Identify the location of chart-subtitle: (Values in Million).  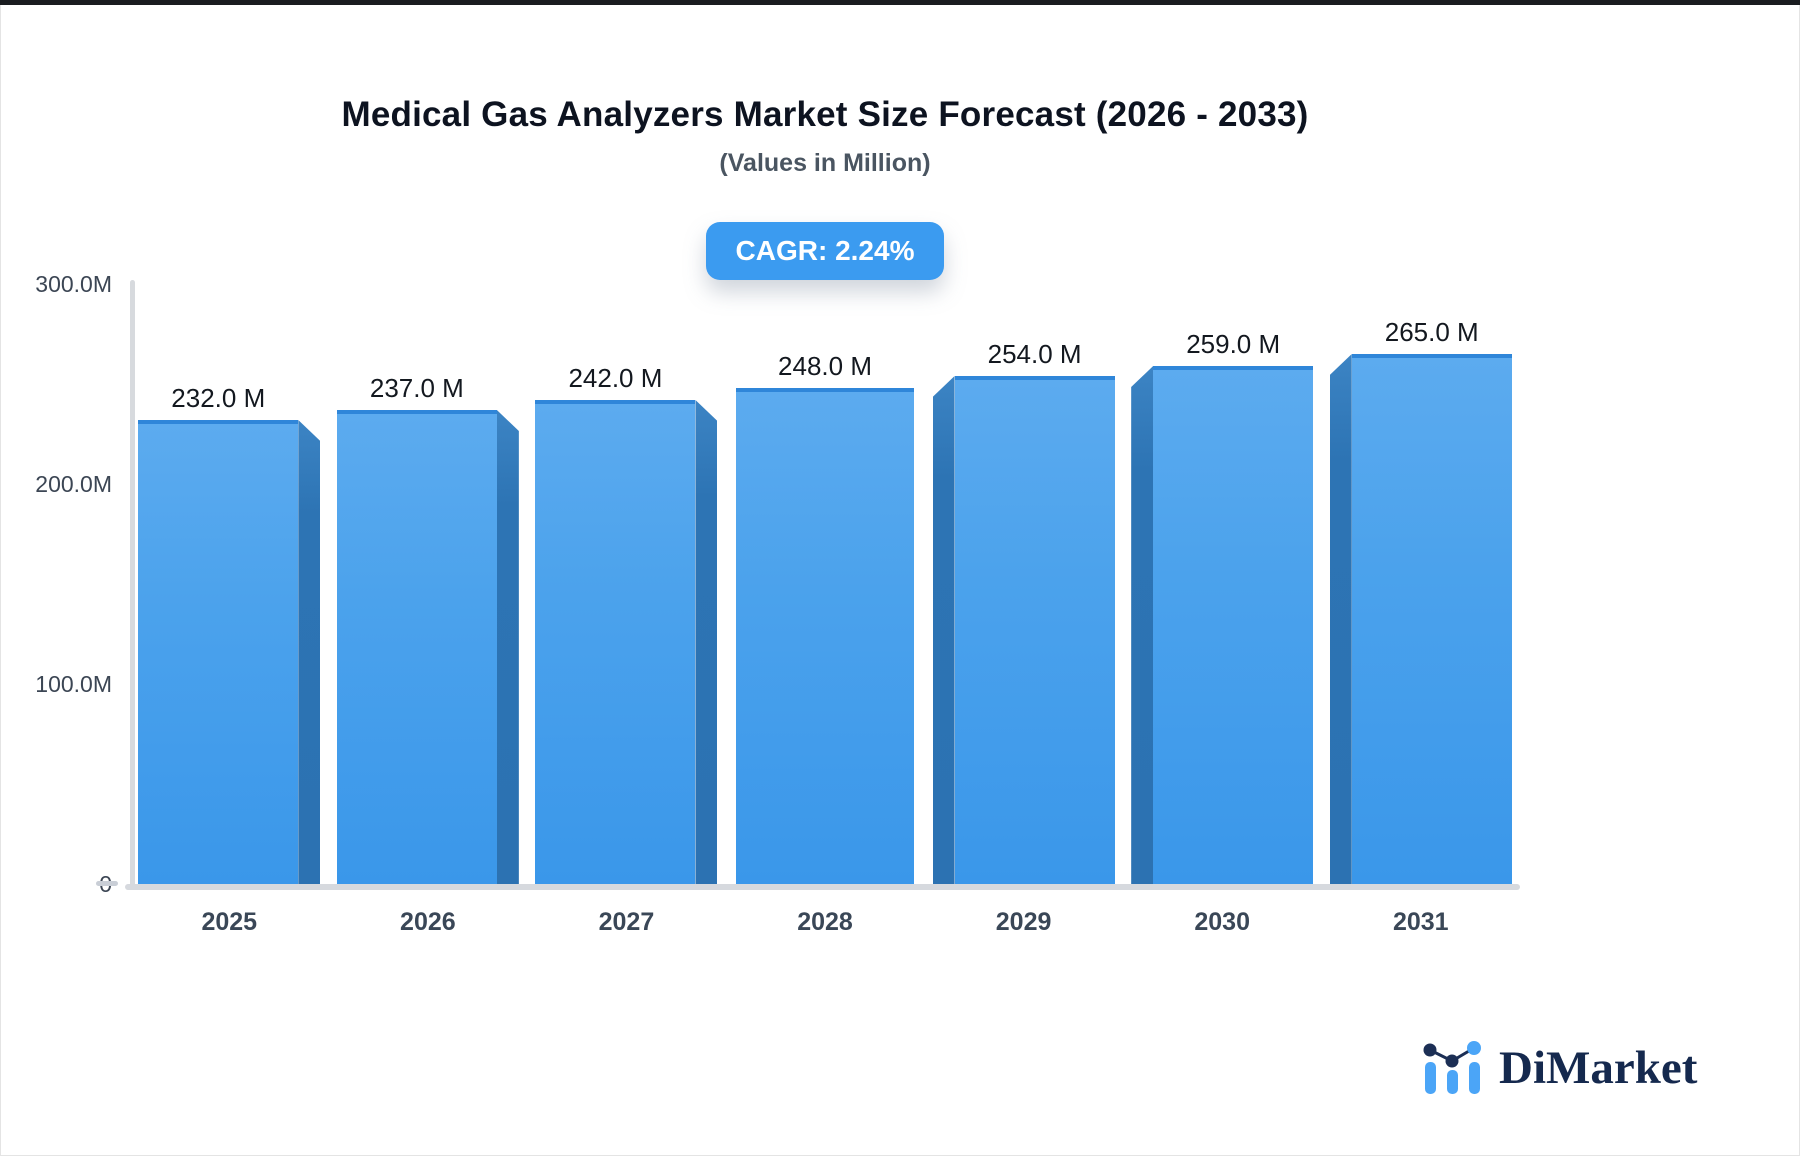
(825, 163).